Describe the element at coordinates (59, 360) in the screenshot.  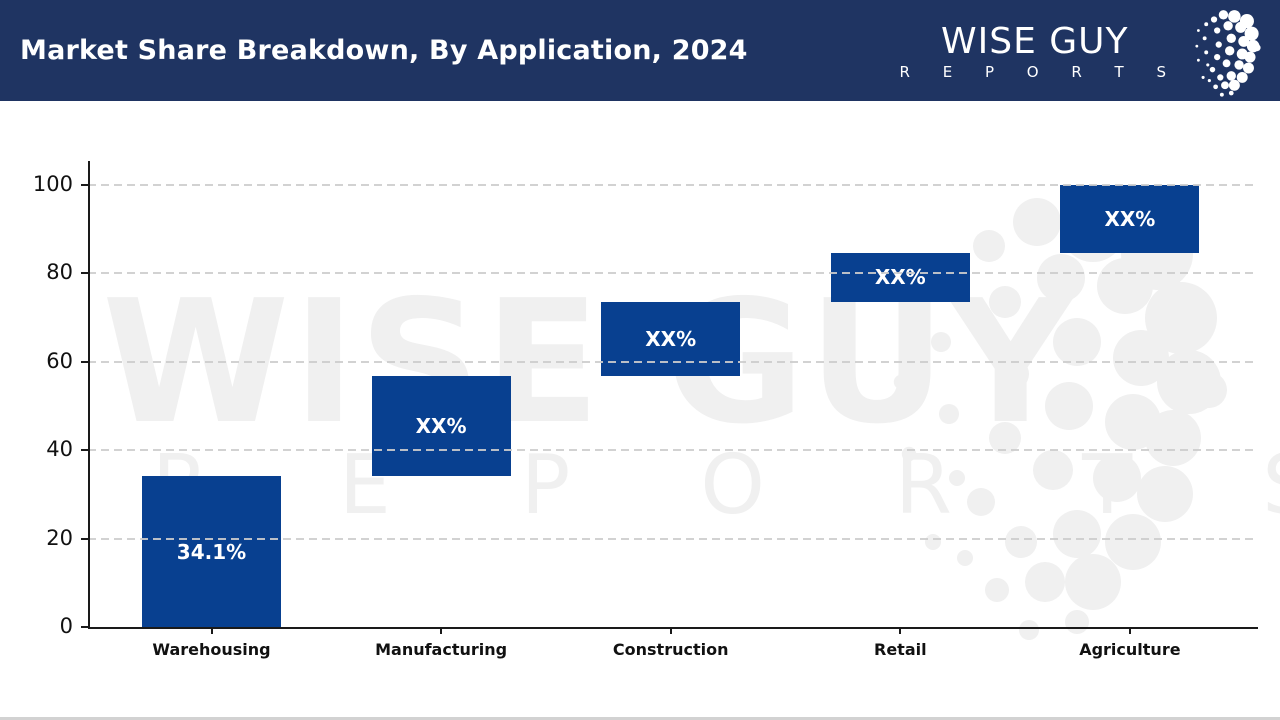
I see `y-tick-label-60: 60` at that location.